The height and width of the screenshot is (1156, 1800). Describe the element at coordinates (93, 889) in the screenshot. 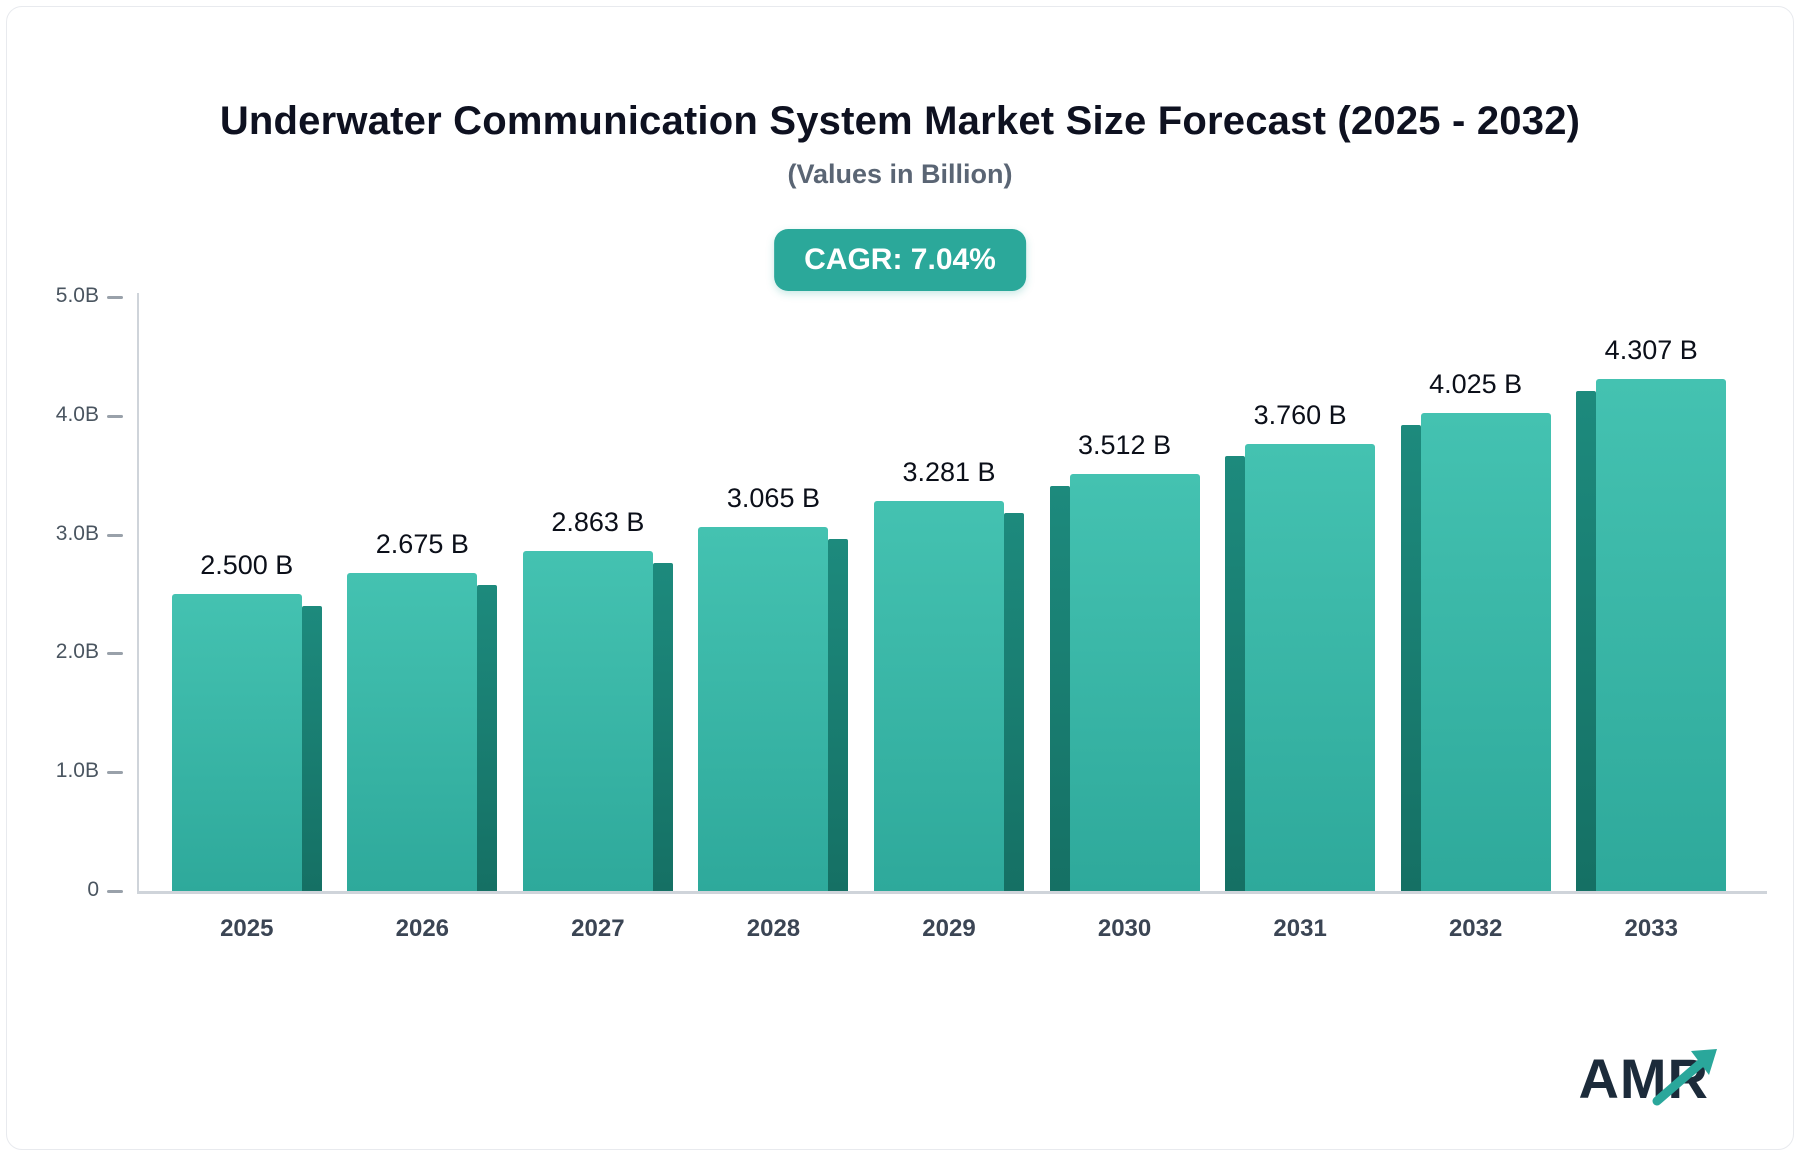

I see `y-axis-label: 0` at that location.